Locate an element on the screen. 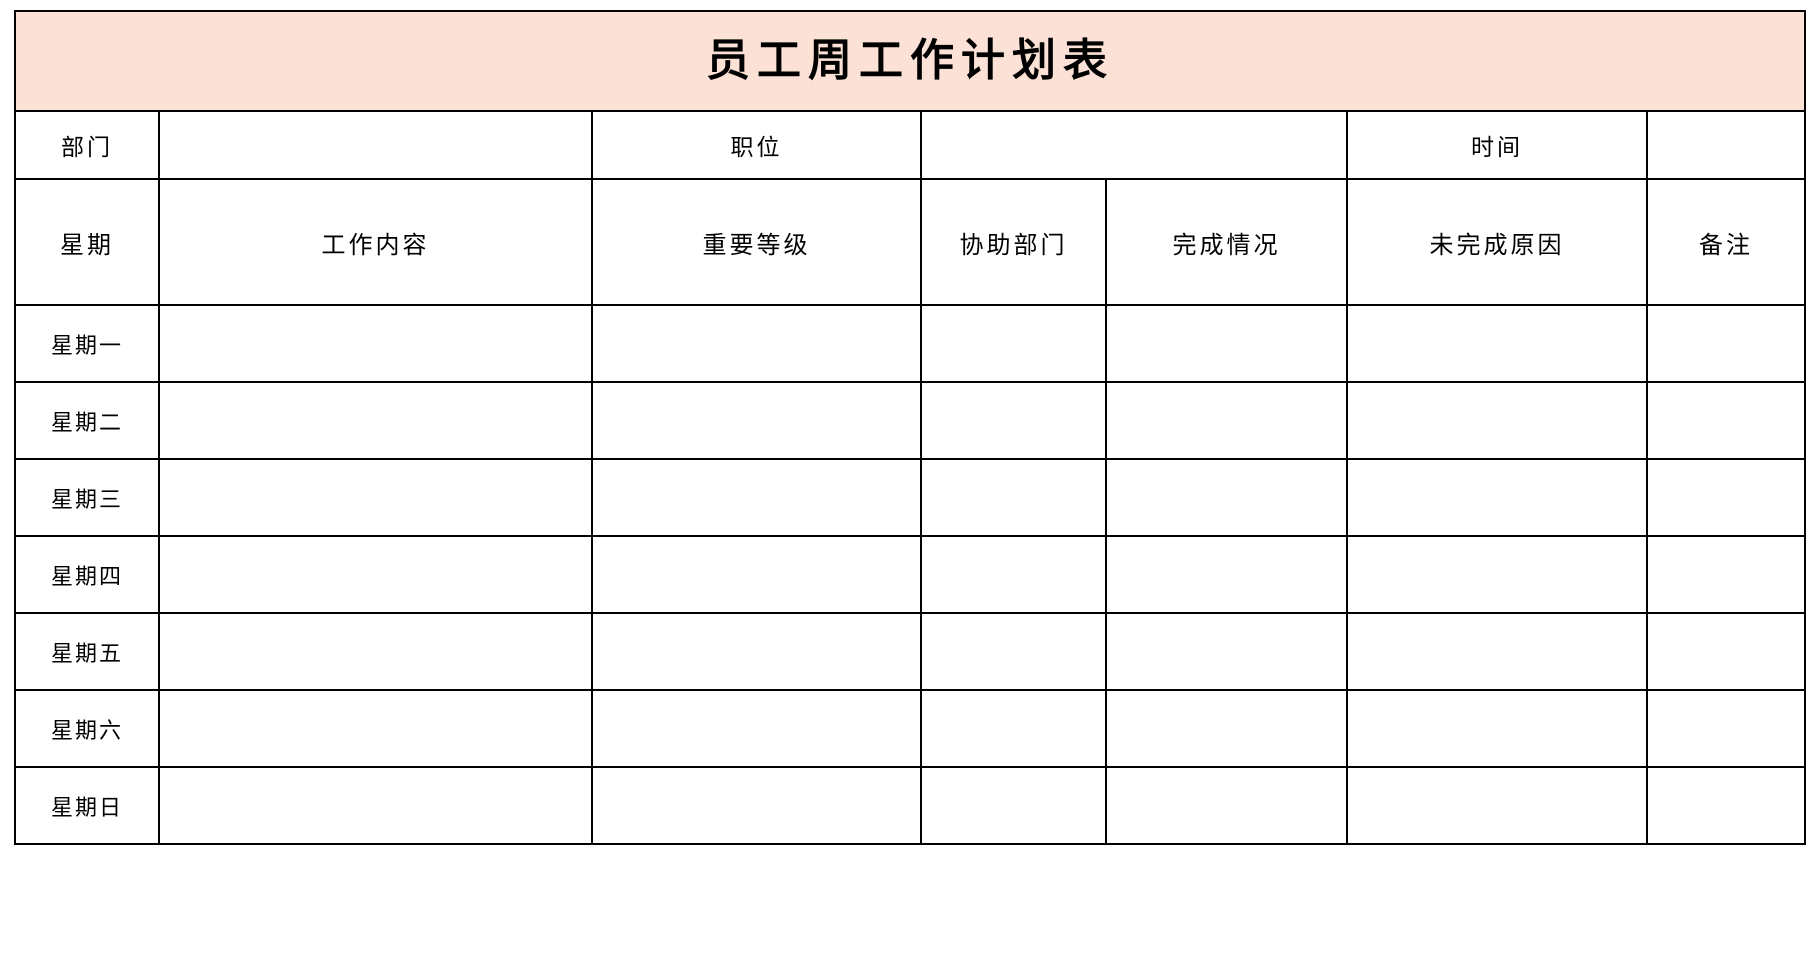 Image resolution: width=1808 pixels, height=964 pixels. title-row: 员工周工作计划表 is located at coordinates (910, 61).